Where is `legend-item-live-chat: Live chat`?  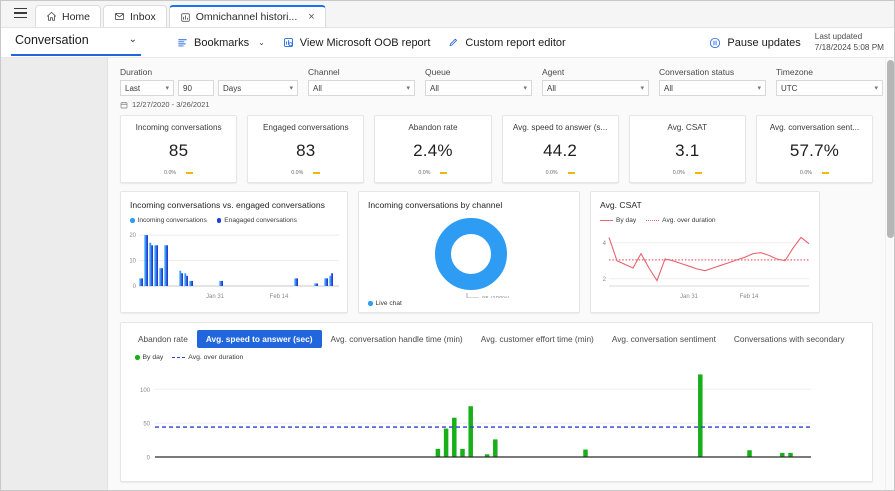
legend-item-live-chat: Live chat is located at coordinates (385, 303).